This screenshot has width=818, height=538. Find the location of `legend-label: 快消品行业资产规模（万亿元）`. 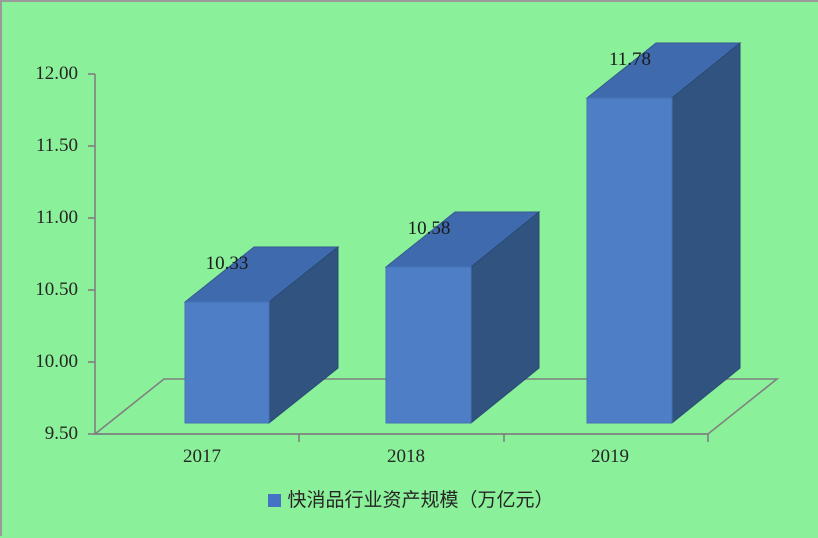

legend-label: 快消品行业资产规模（万亿元） is located at coordinates (420, 500).